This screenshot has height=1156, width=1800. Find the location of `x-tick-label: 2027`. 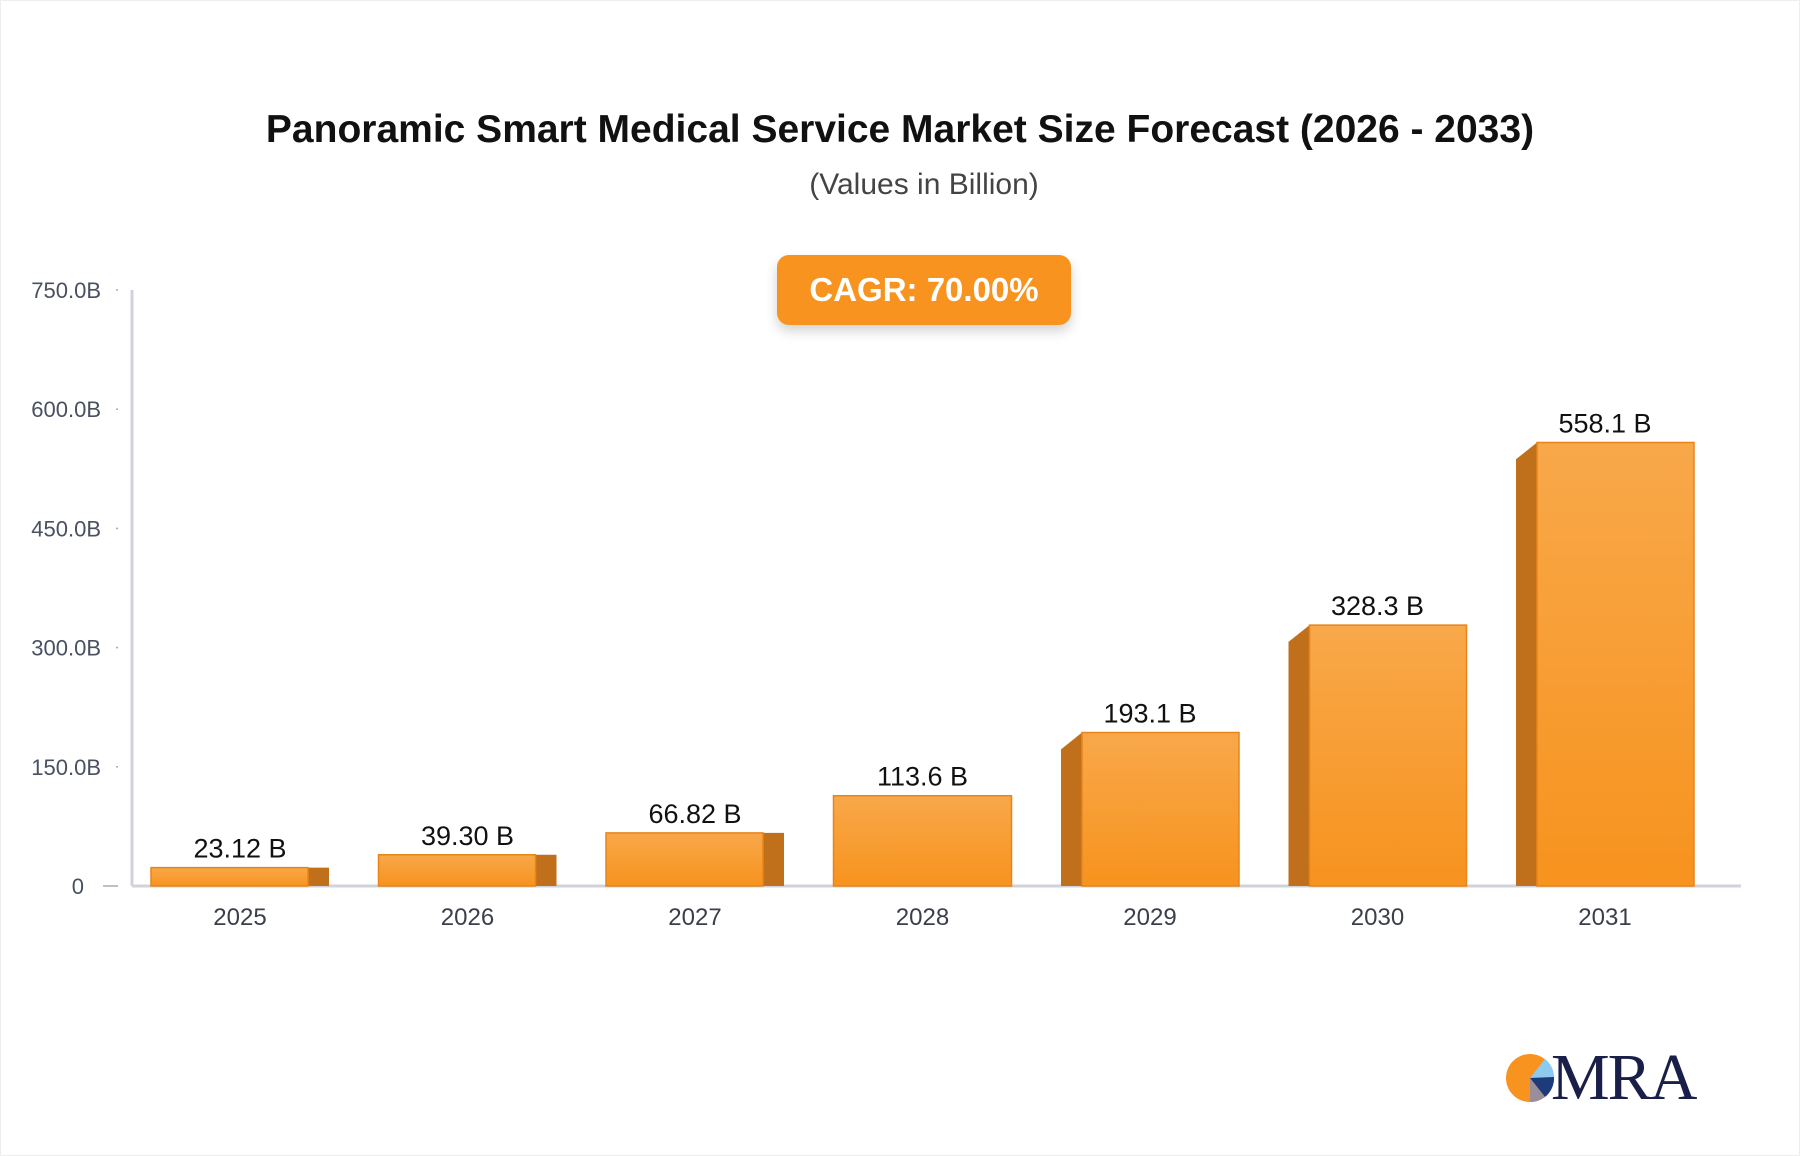

x-tick-label: 2027 is located at coordinates (694, 917).